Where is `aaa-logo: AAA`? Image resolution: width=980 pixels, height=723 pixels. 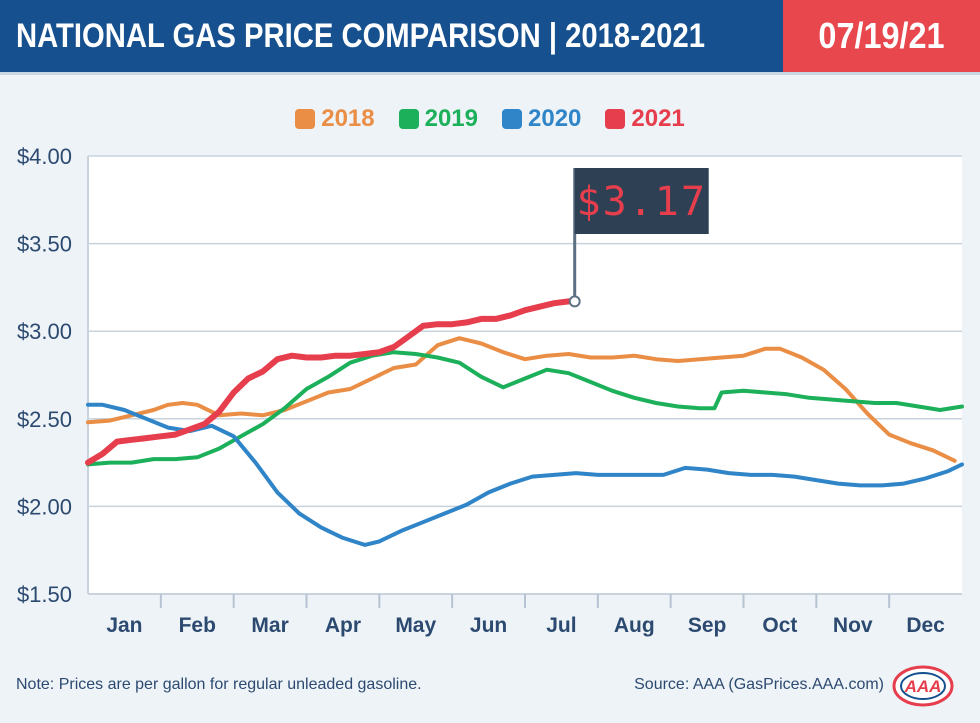 aaa-logo: AAA is located at coordinates (923, 686).